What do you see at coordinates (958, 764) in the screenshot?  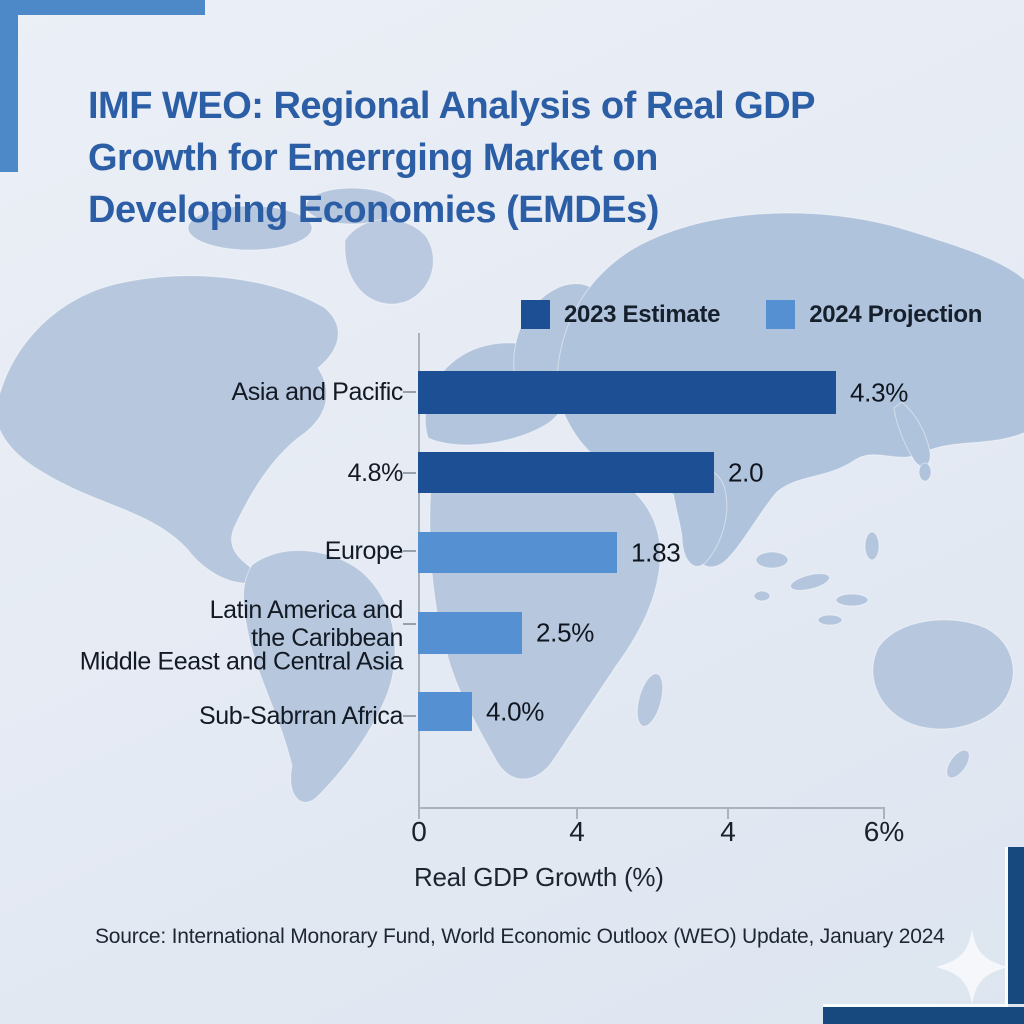 I see `new-zealand` at bounding box center [958, 764].